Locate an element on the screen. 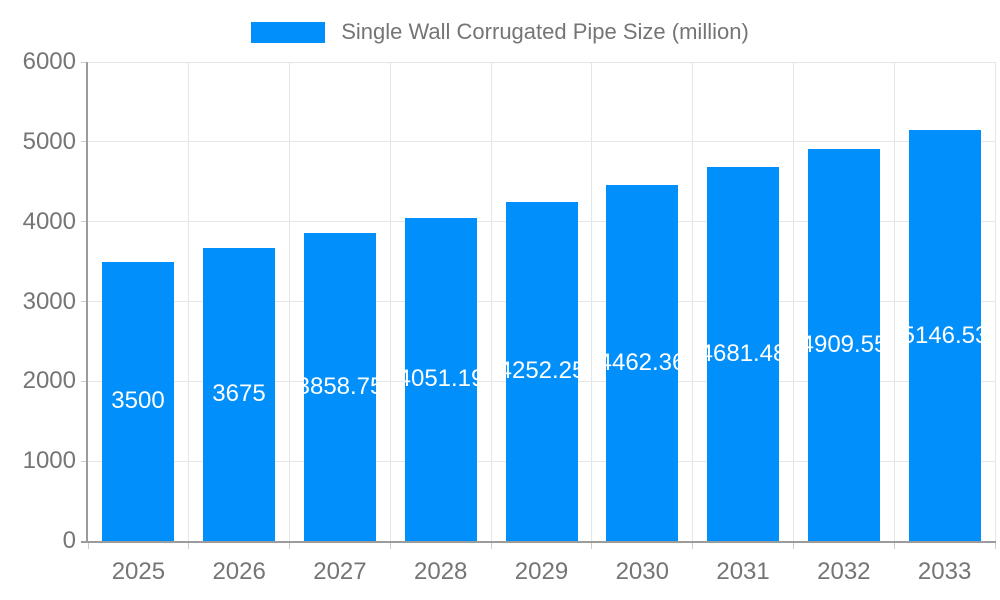  bar: 4909.55 is located at coordinates (844, 345).